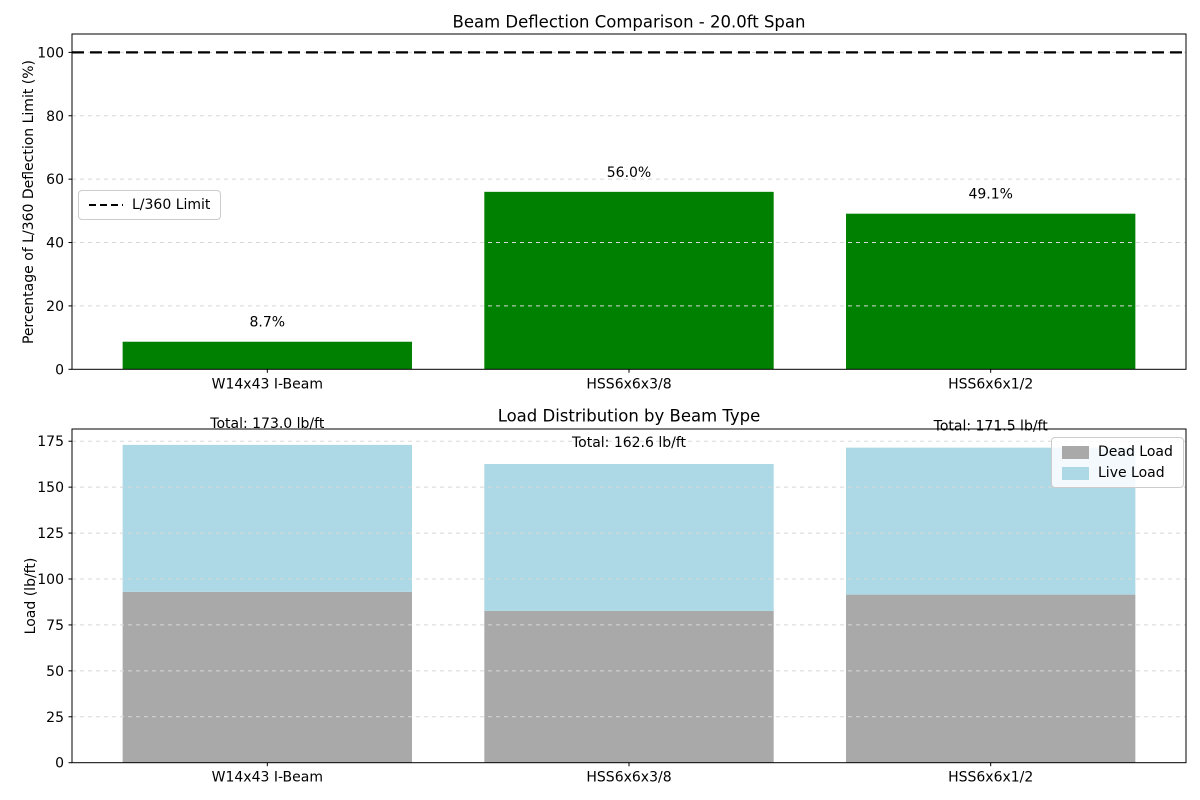  What do you see at coordinates (55, 672) in the screenshot?
I see `y-tick-label: 50` at bounding box center [55, 672].